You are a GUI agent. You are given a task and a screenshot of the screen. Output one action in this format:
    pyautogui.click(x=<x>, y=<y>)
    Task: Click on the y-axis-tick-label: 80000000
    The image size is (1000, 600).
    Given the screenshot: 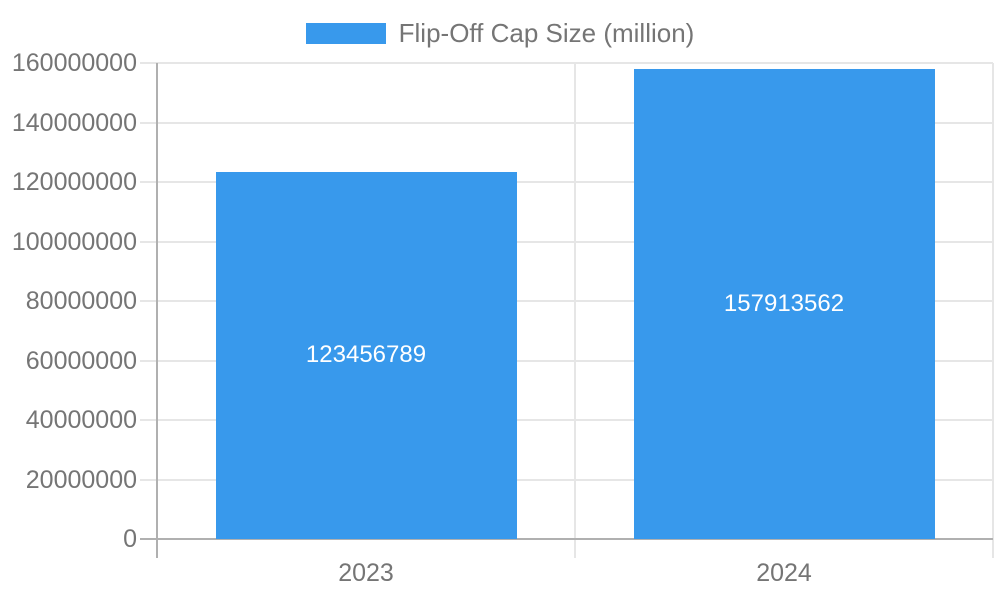 What is the action you would take?
    pyautogui.click(x=81, y=301)
    